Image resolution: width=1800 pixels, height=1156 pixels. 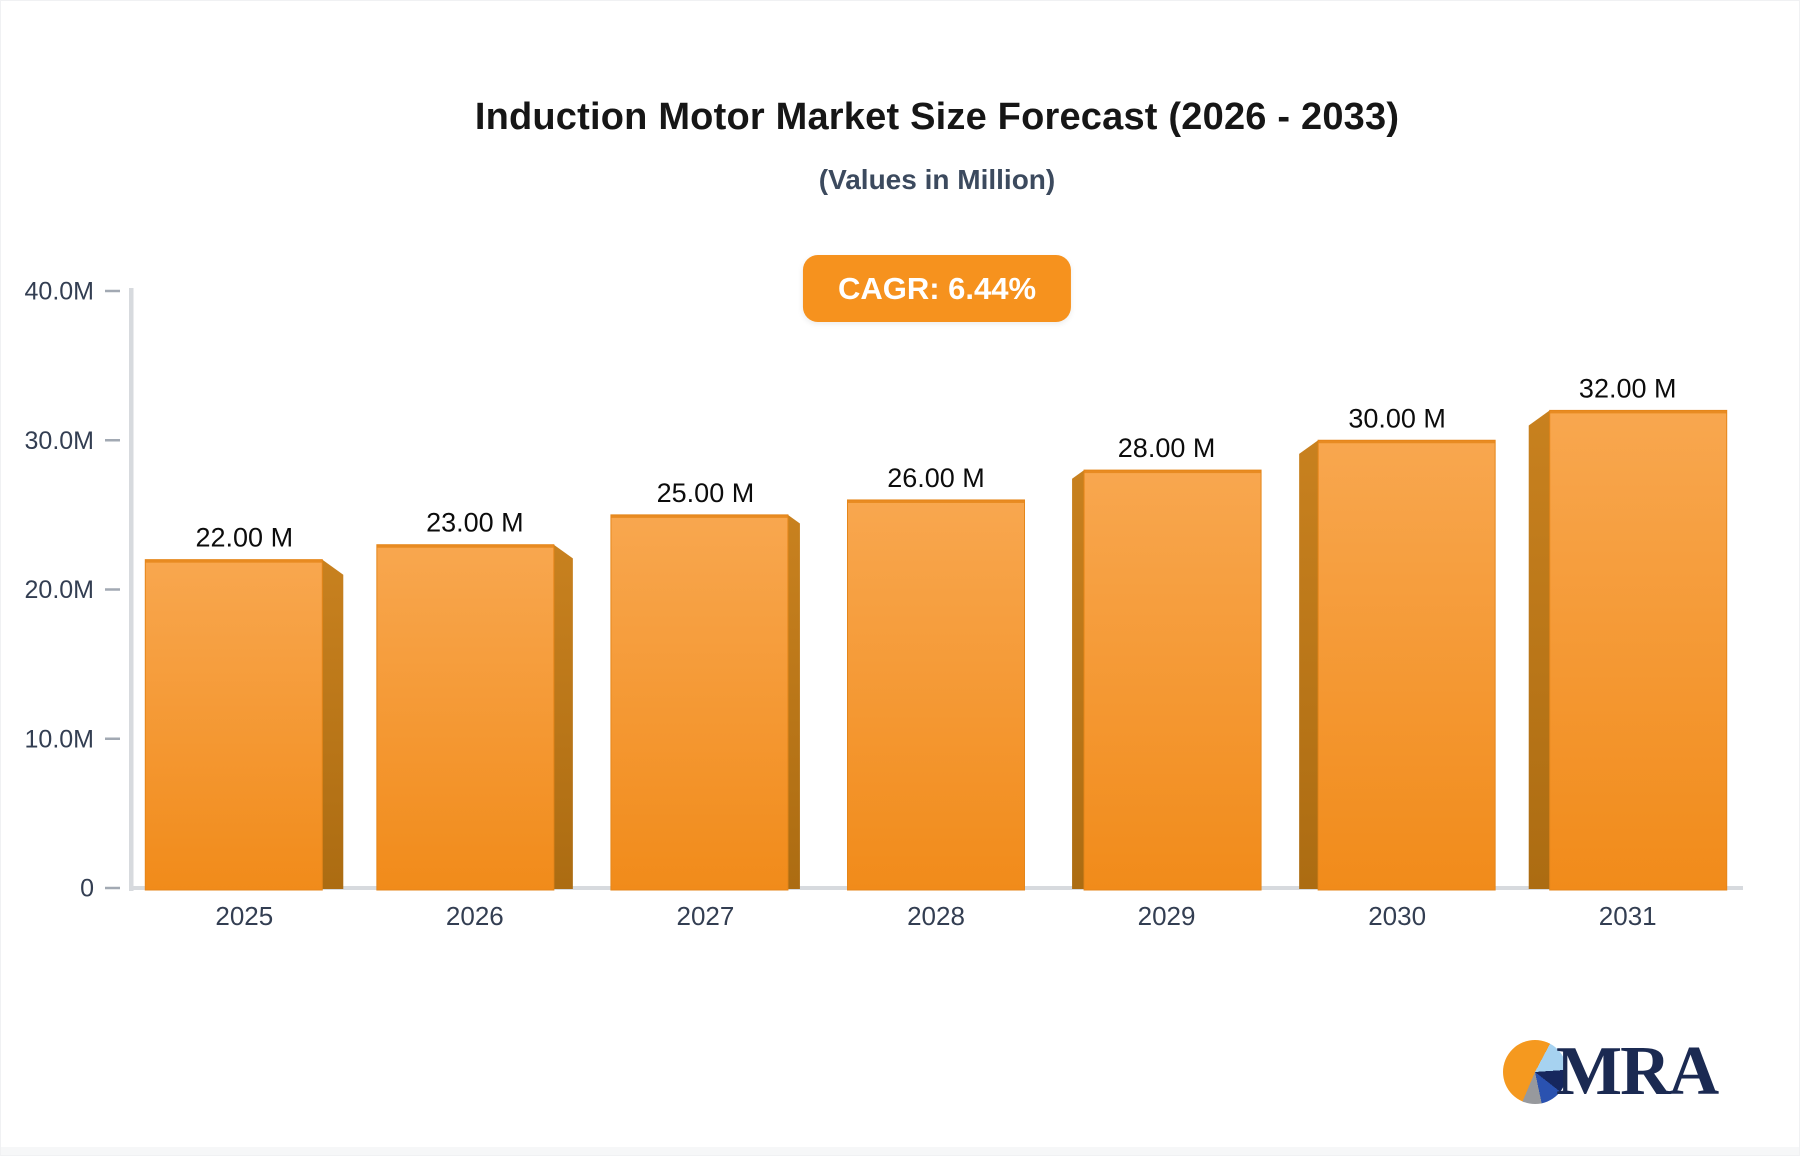 I want to click on bar-value-label: 23.00 M, so click(x=475, y=523).